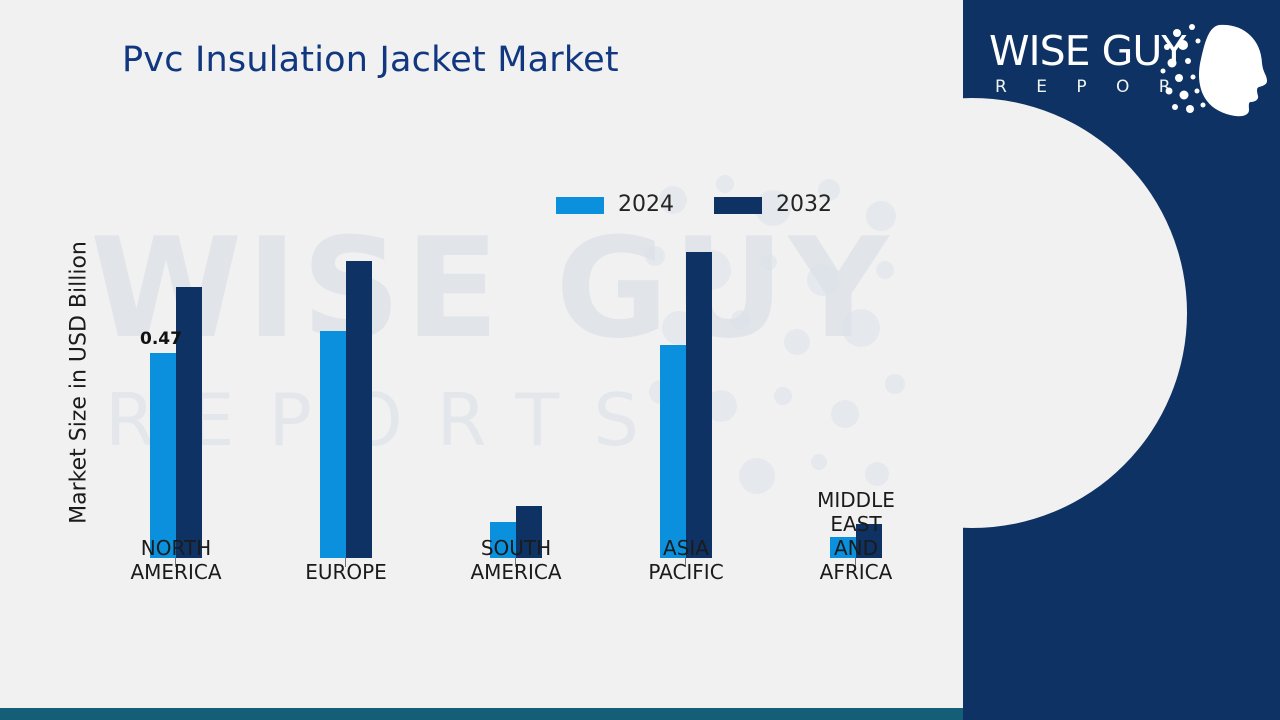  Describe the element at coordinates (503, 540) in the screenshot. I see `bar-2024-south-america` at that location.